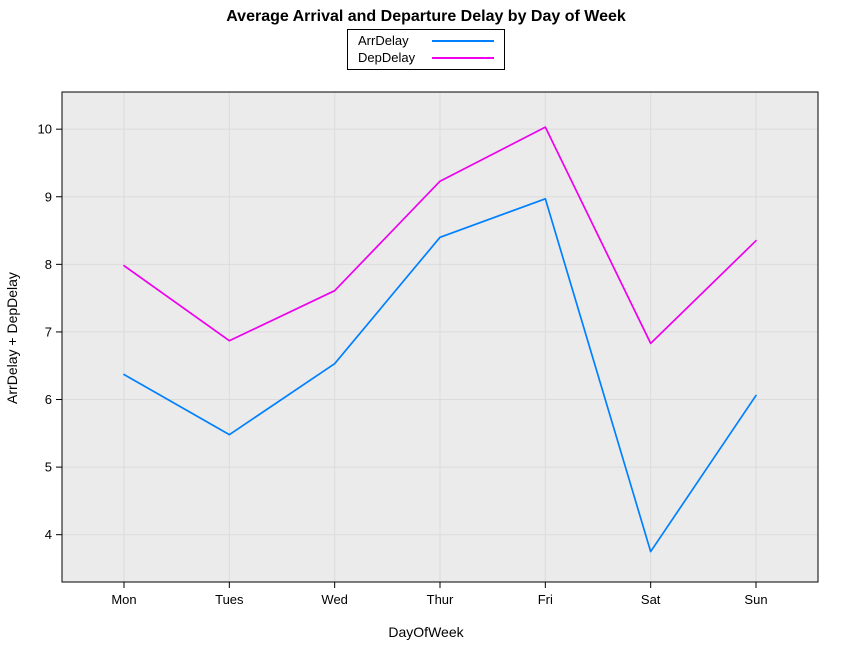  Describe the element at coordinates (48, 196) in the screenshot. I see `y-tick-label: 9` at that location.